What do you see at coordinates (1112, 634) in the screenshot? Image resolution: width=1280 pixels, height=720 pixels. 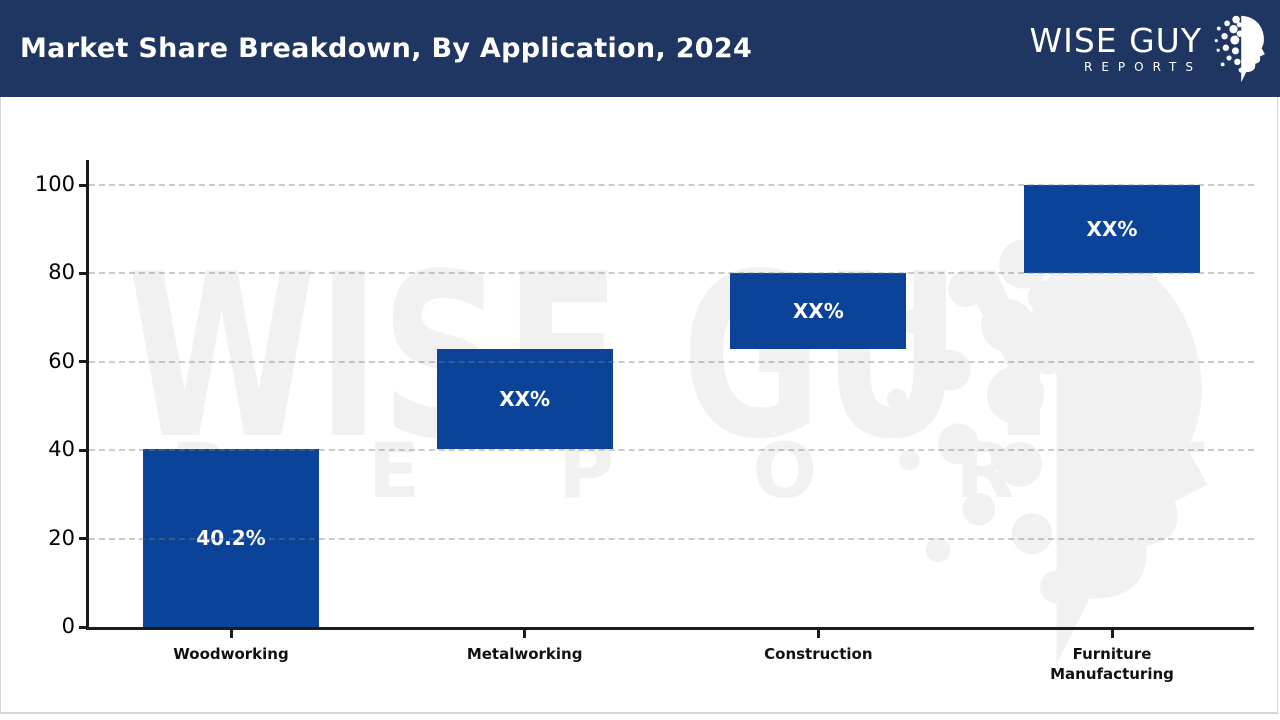 I see `x-tick-furniture-manufacturing` at bounding box center [1112, 634].